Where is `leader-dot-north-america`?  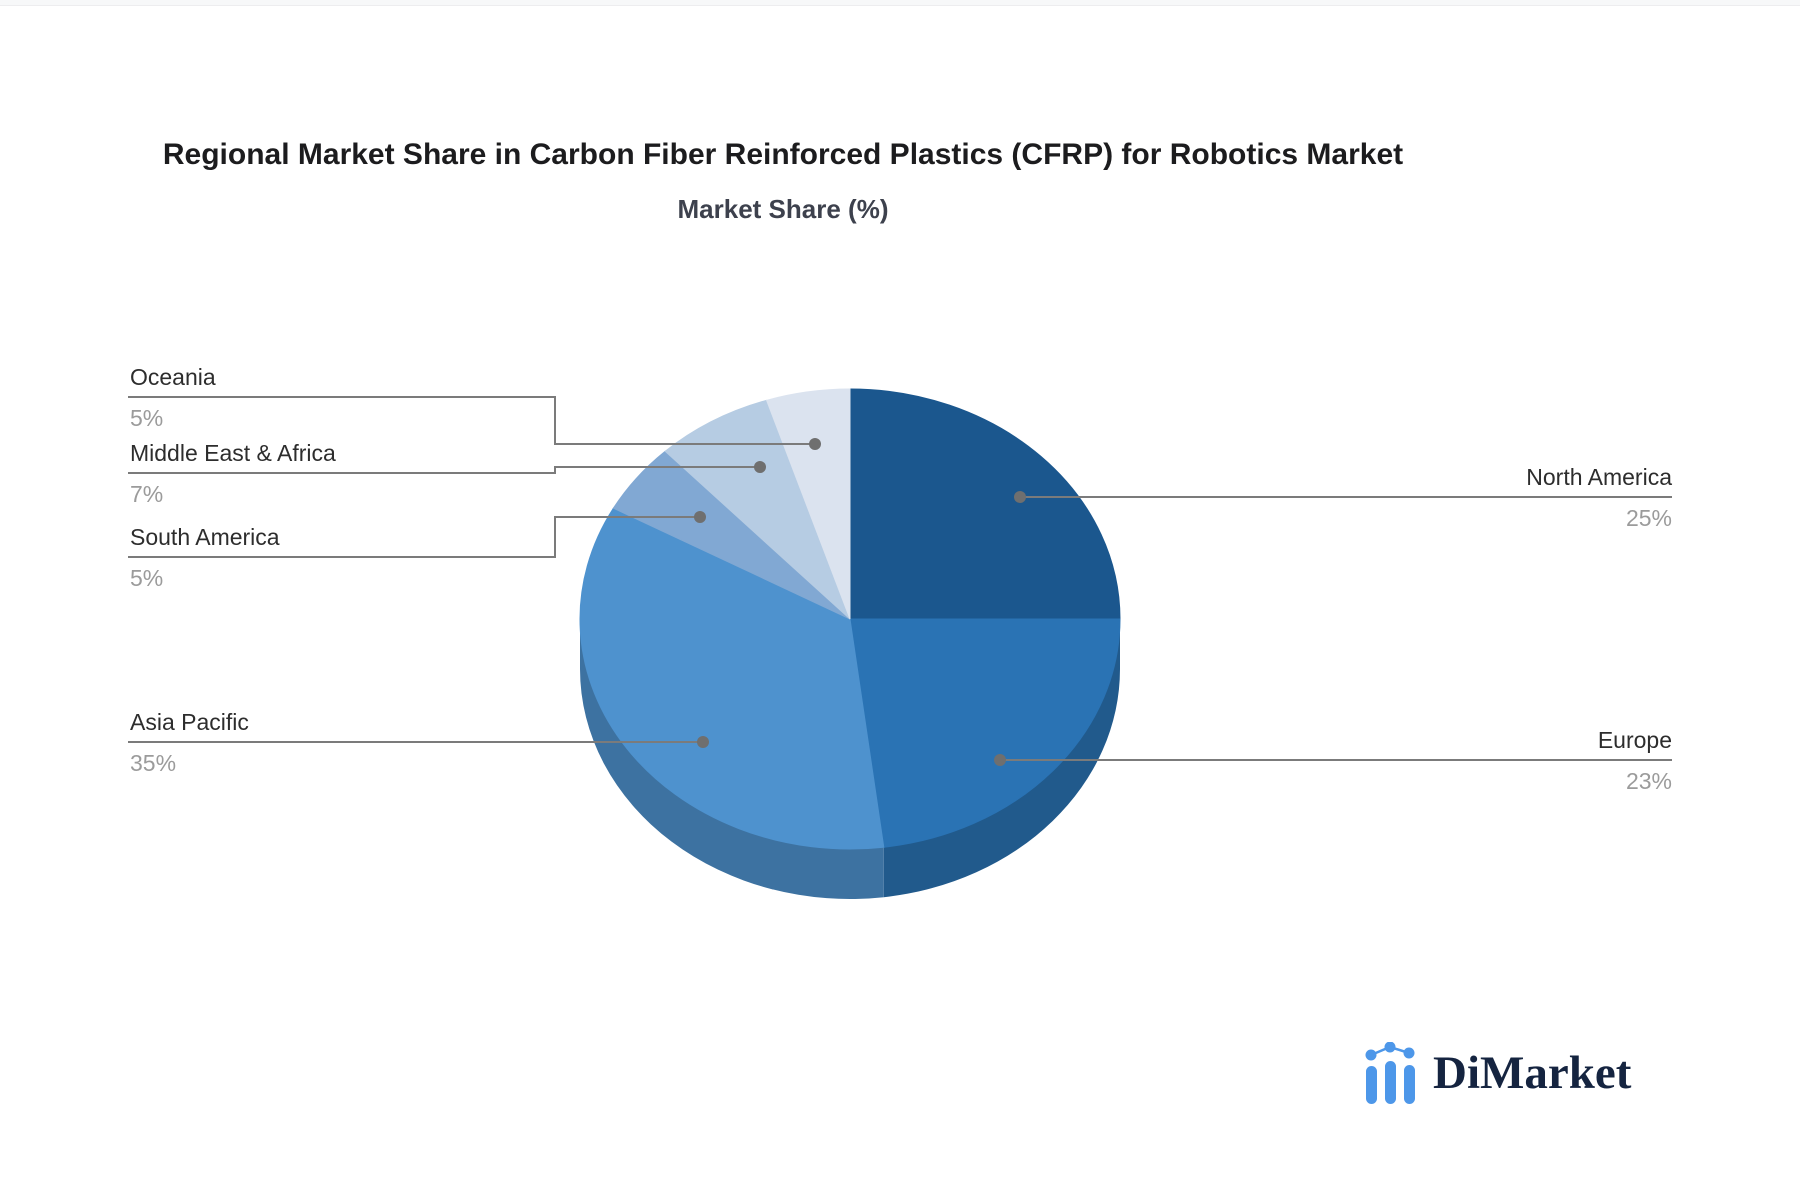 leader-dot-north-america is located at coordinates (1020, 497).